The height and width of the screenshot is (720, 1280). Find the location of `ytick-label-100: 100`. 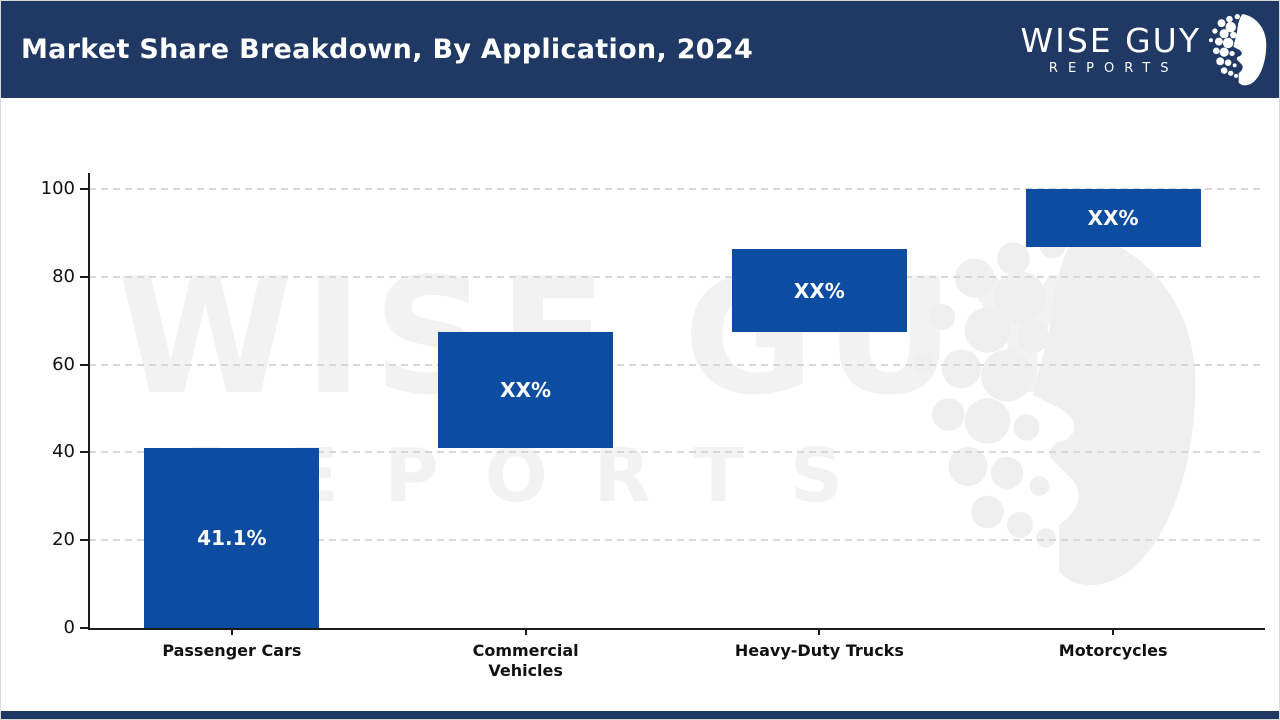

ytick-label-100: 100 is located at coordinates (57, 188).